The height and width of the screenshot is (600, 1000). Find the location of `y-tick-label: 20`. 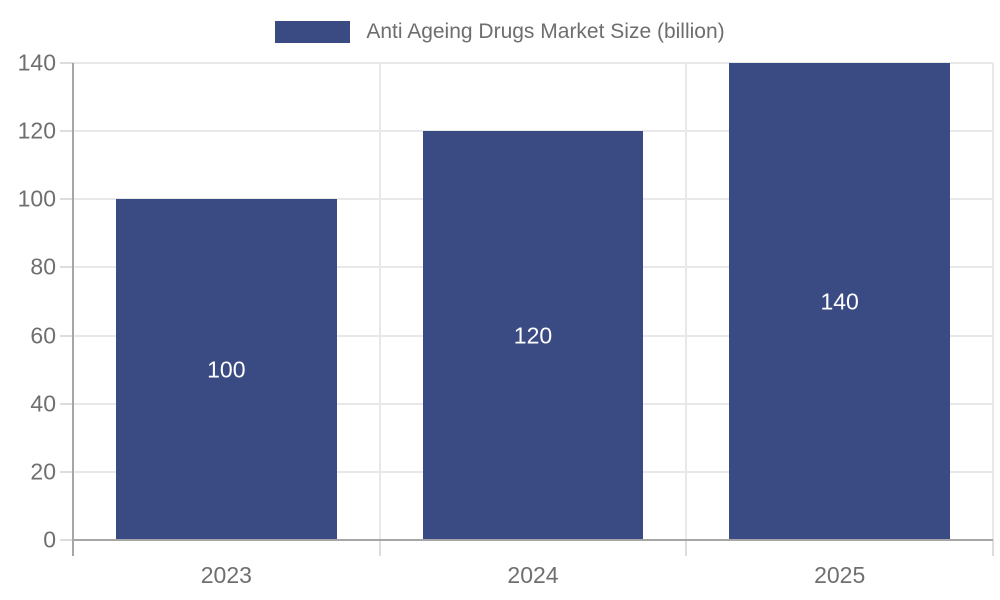

y-tick-label: 20 is located at coordinates (43, 471).